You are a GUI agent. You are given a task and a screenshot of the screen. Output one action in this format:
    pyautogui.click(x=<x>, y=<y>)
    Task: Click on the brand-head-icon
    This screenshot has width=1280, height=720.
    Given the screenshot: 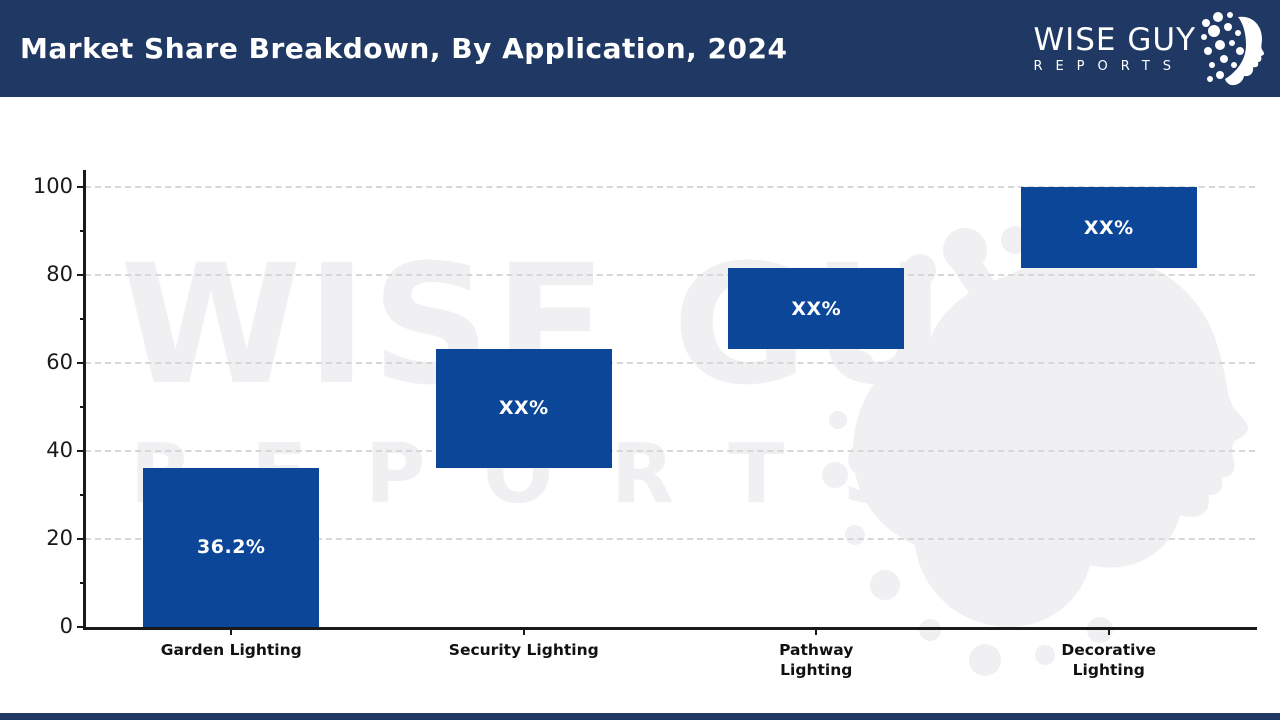 What is the action you would take?
    pyautogui.click(x=1233, y=49)
    